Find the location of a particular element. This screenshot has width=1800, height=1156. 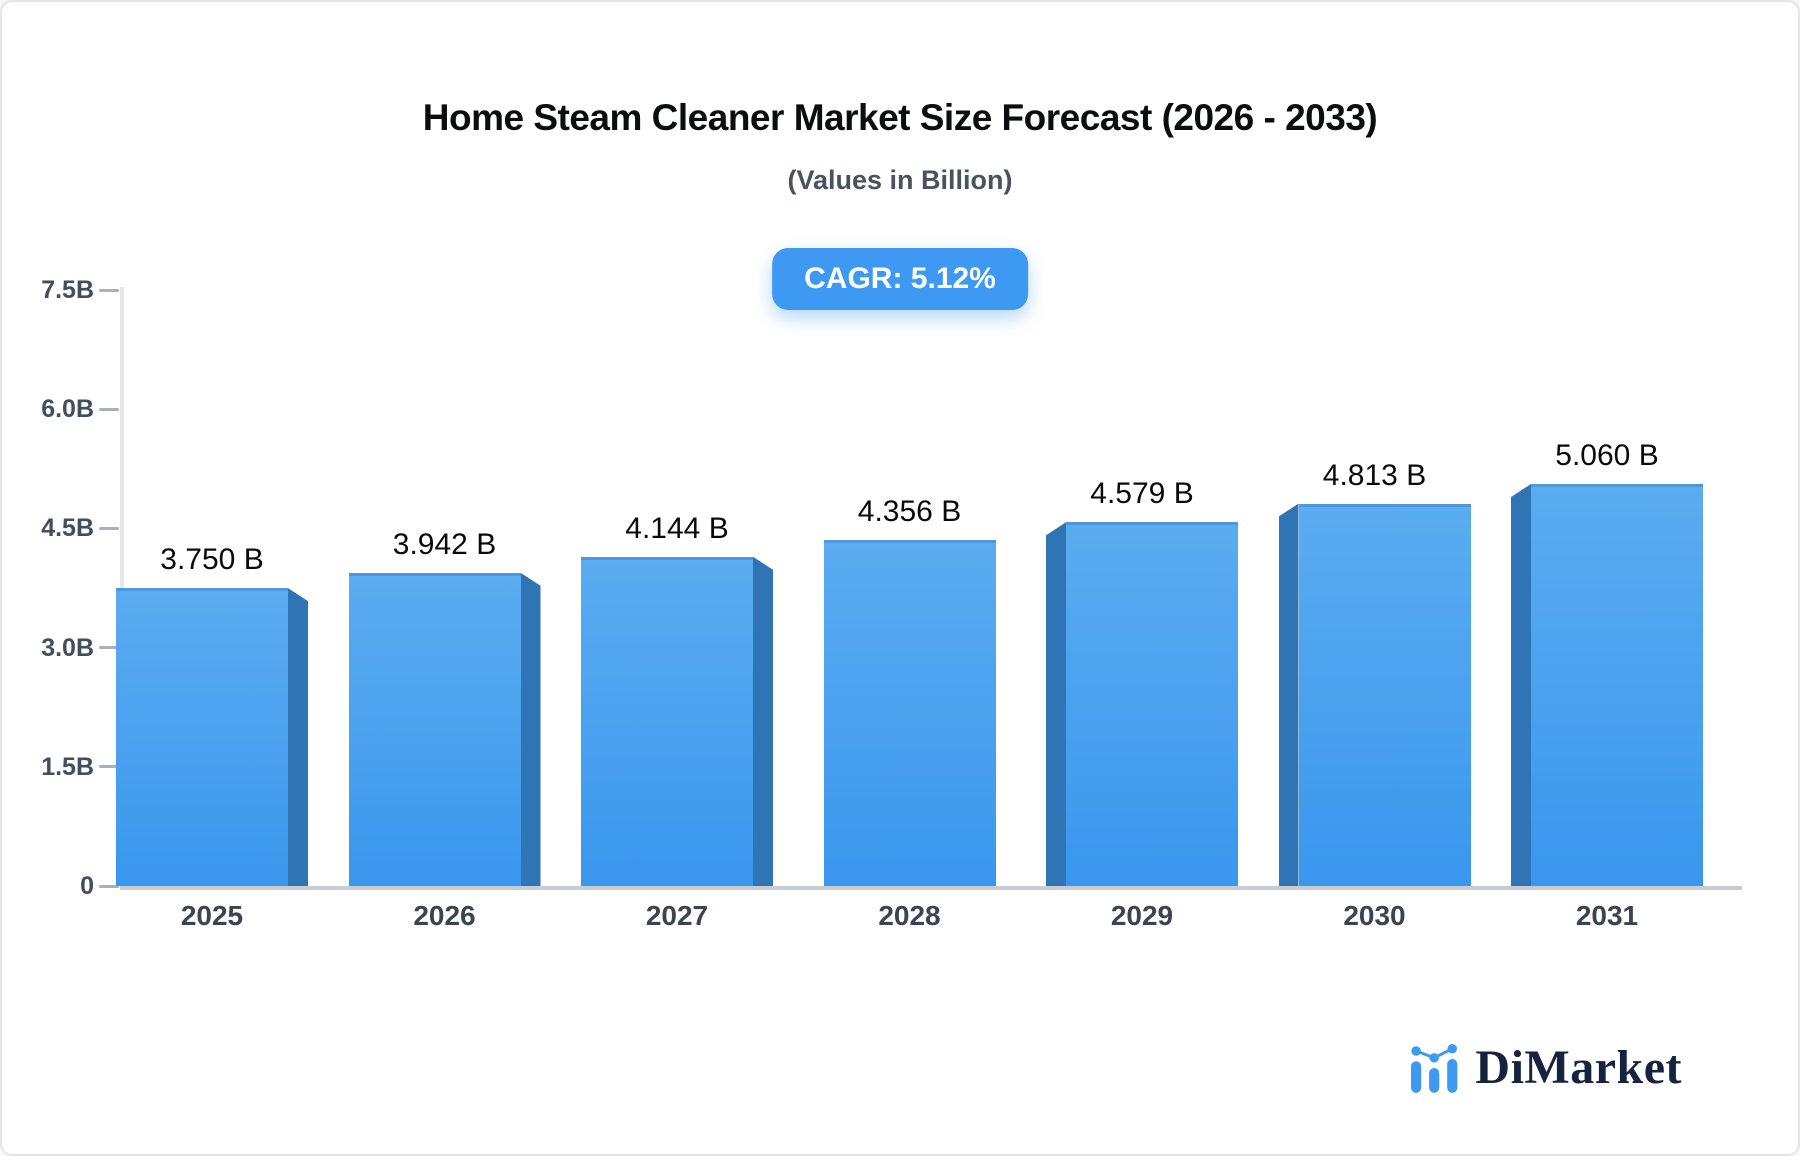

brand-logo: DiMarket is located at coordinates (1546, 1067).